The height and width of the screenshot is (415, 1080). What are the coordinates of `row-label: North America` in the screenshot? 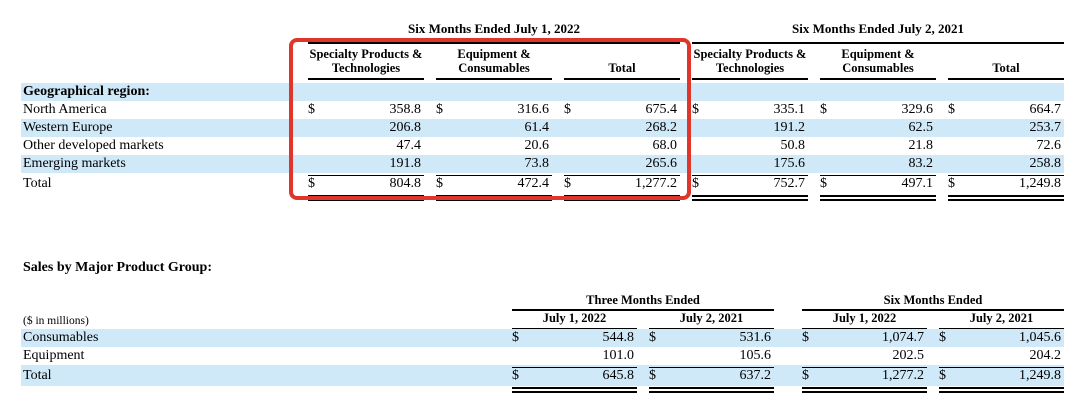 It's located at (65, 109).